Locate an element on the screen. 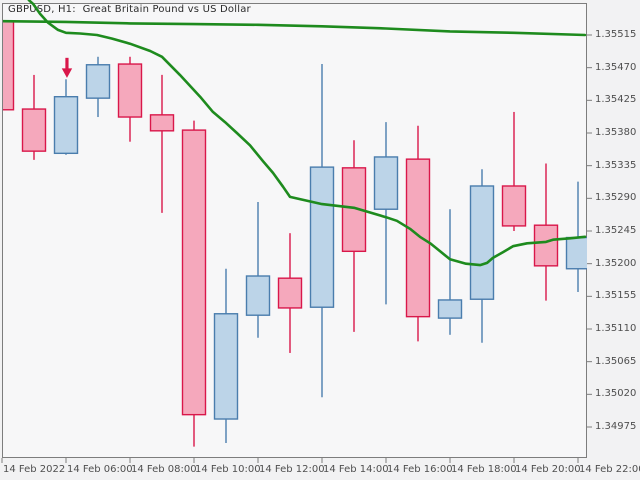  arrow-head is located at coordinates (67, 73).